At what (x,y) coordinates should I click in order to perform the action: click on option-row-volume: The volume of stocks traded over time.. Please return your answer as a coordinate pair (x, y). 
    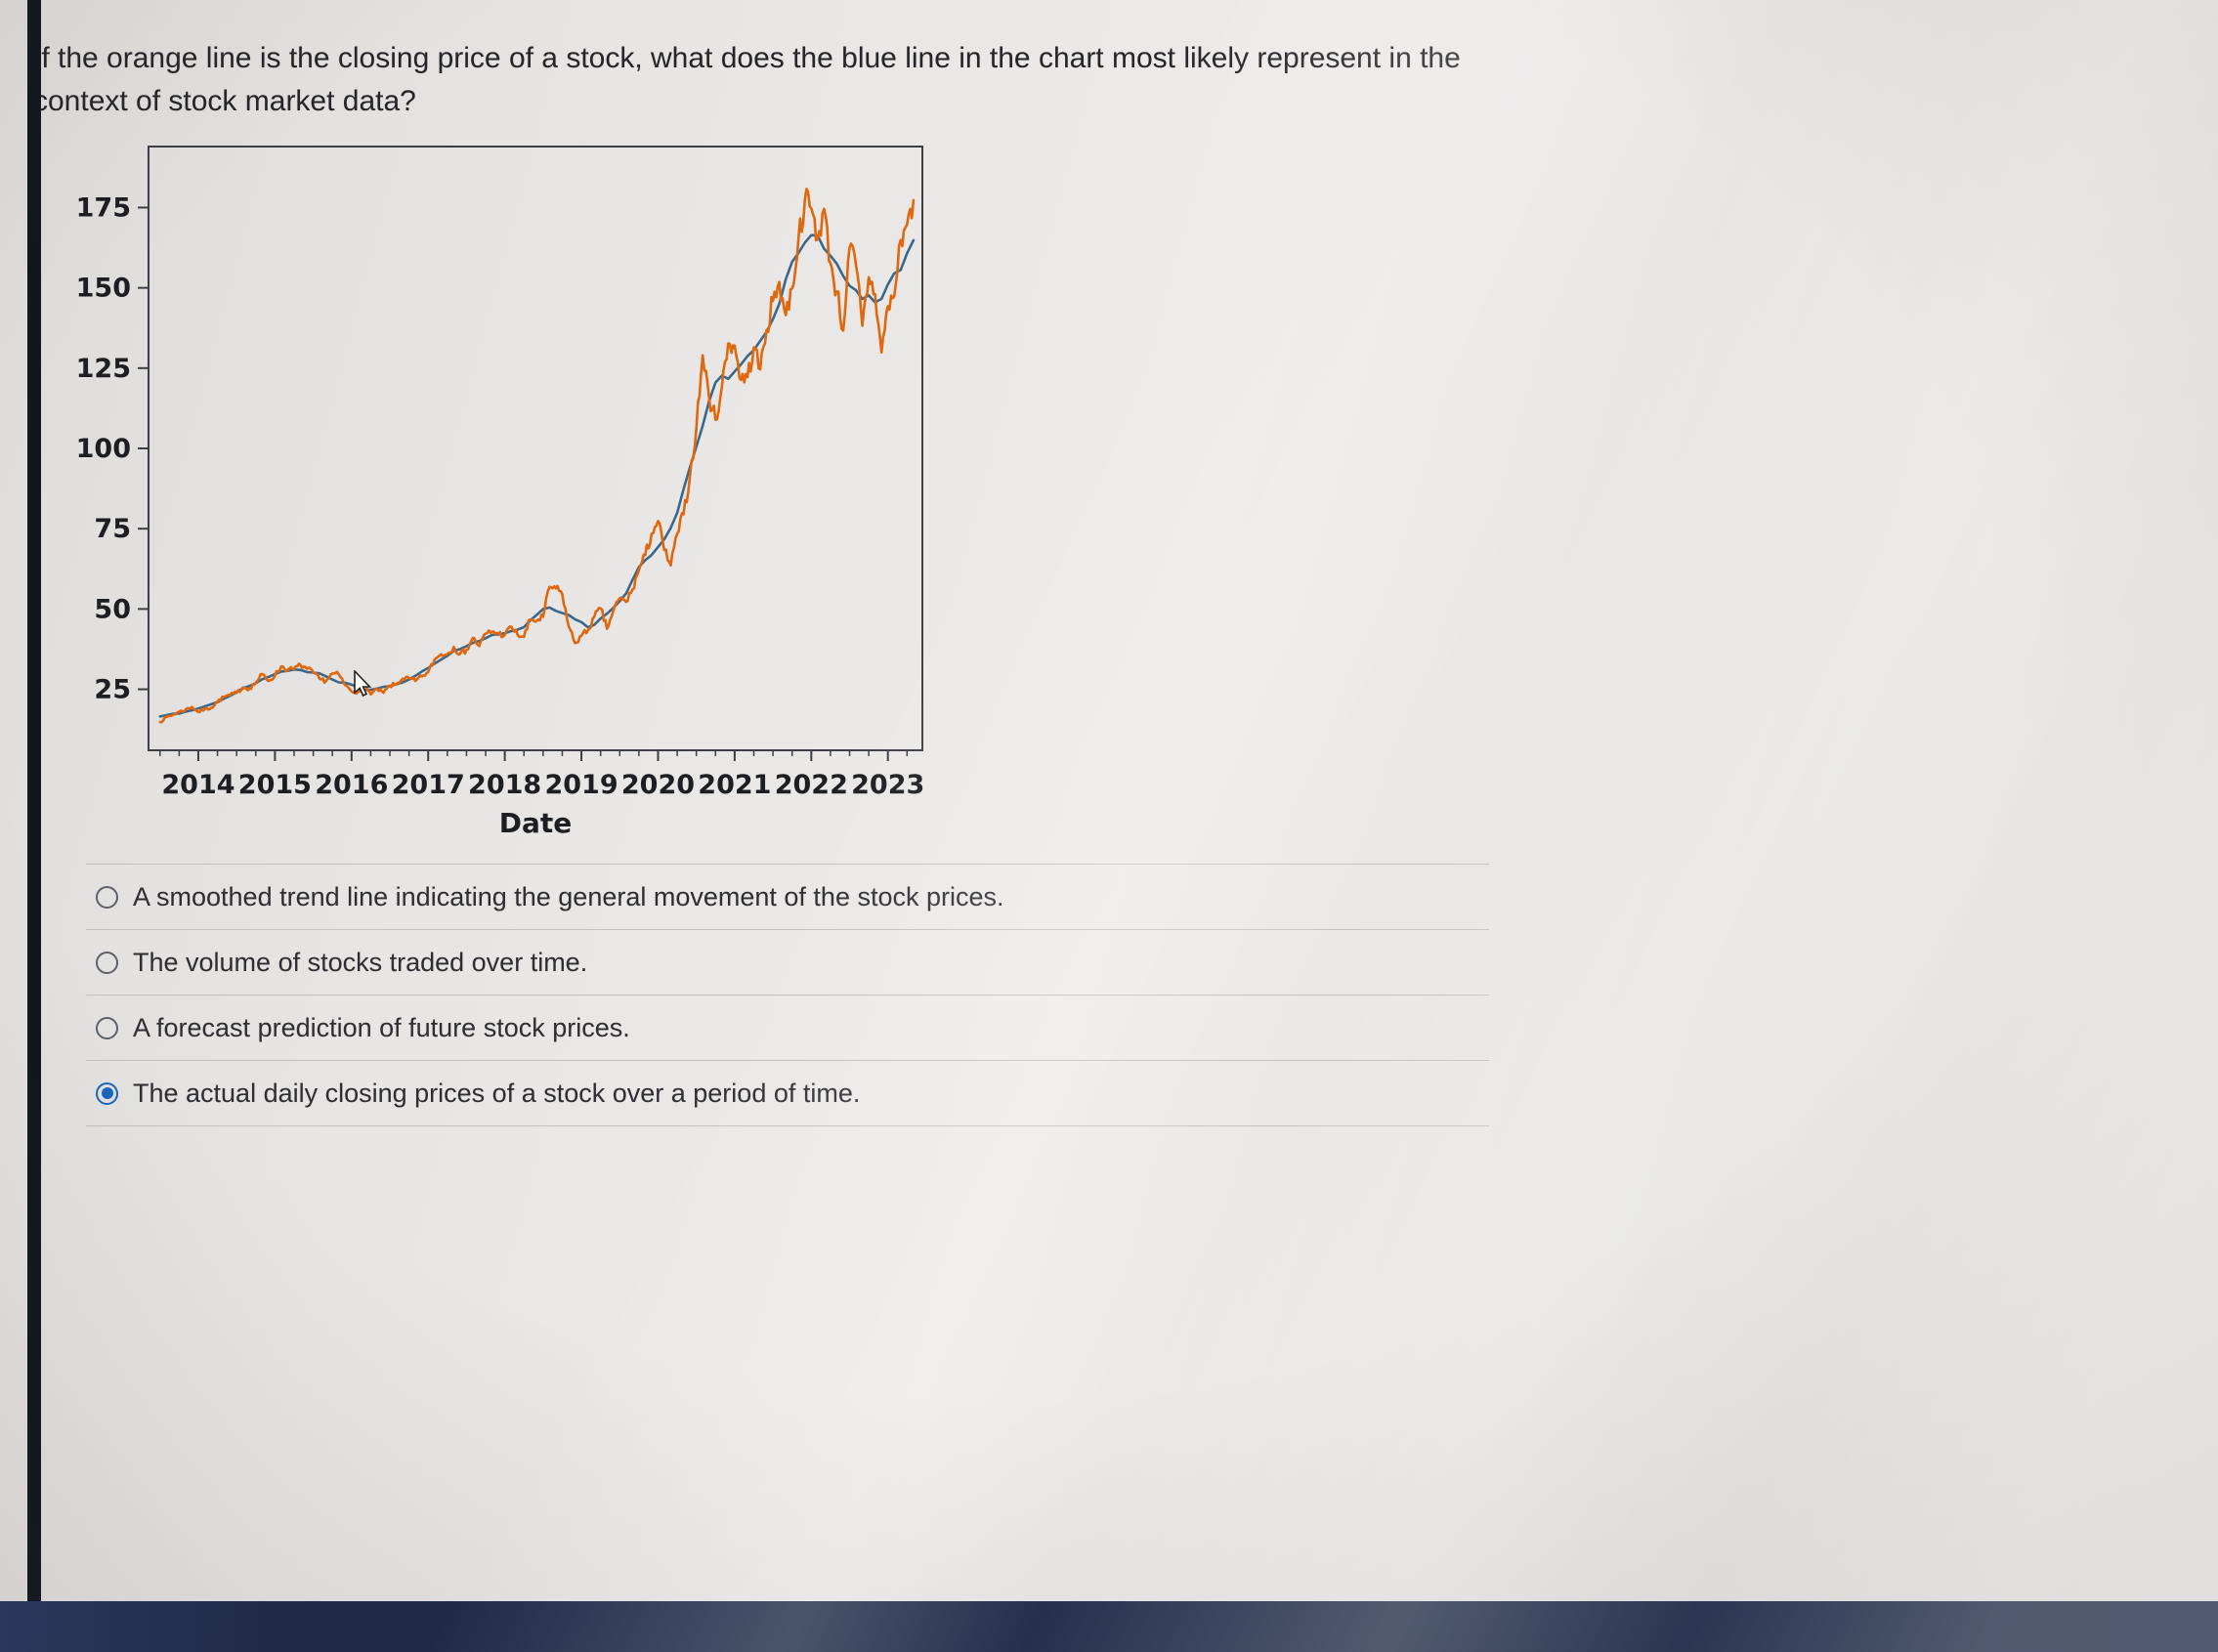
    Looking at the image, I should click on (787, 962).